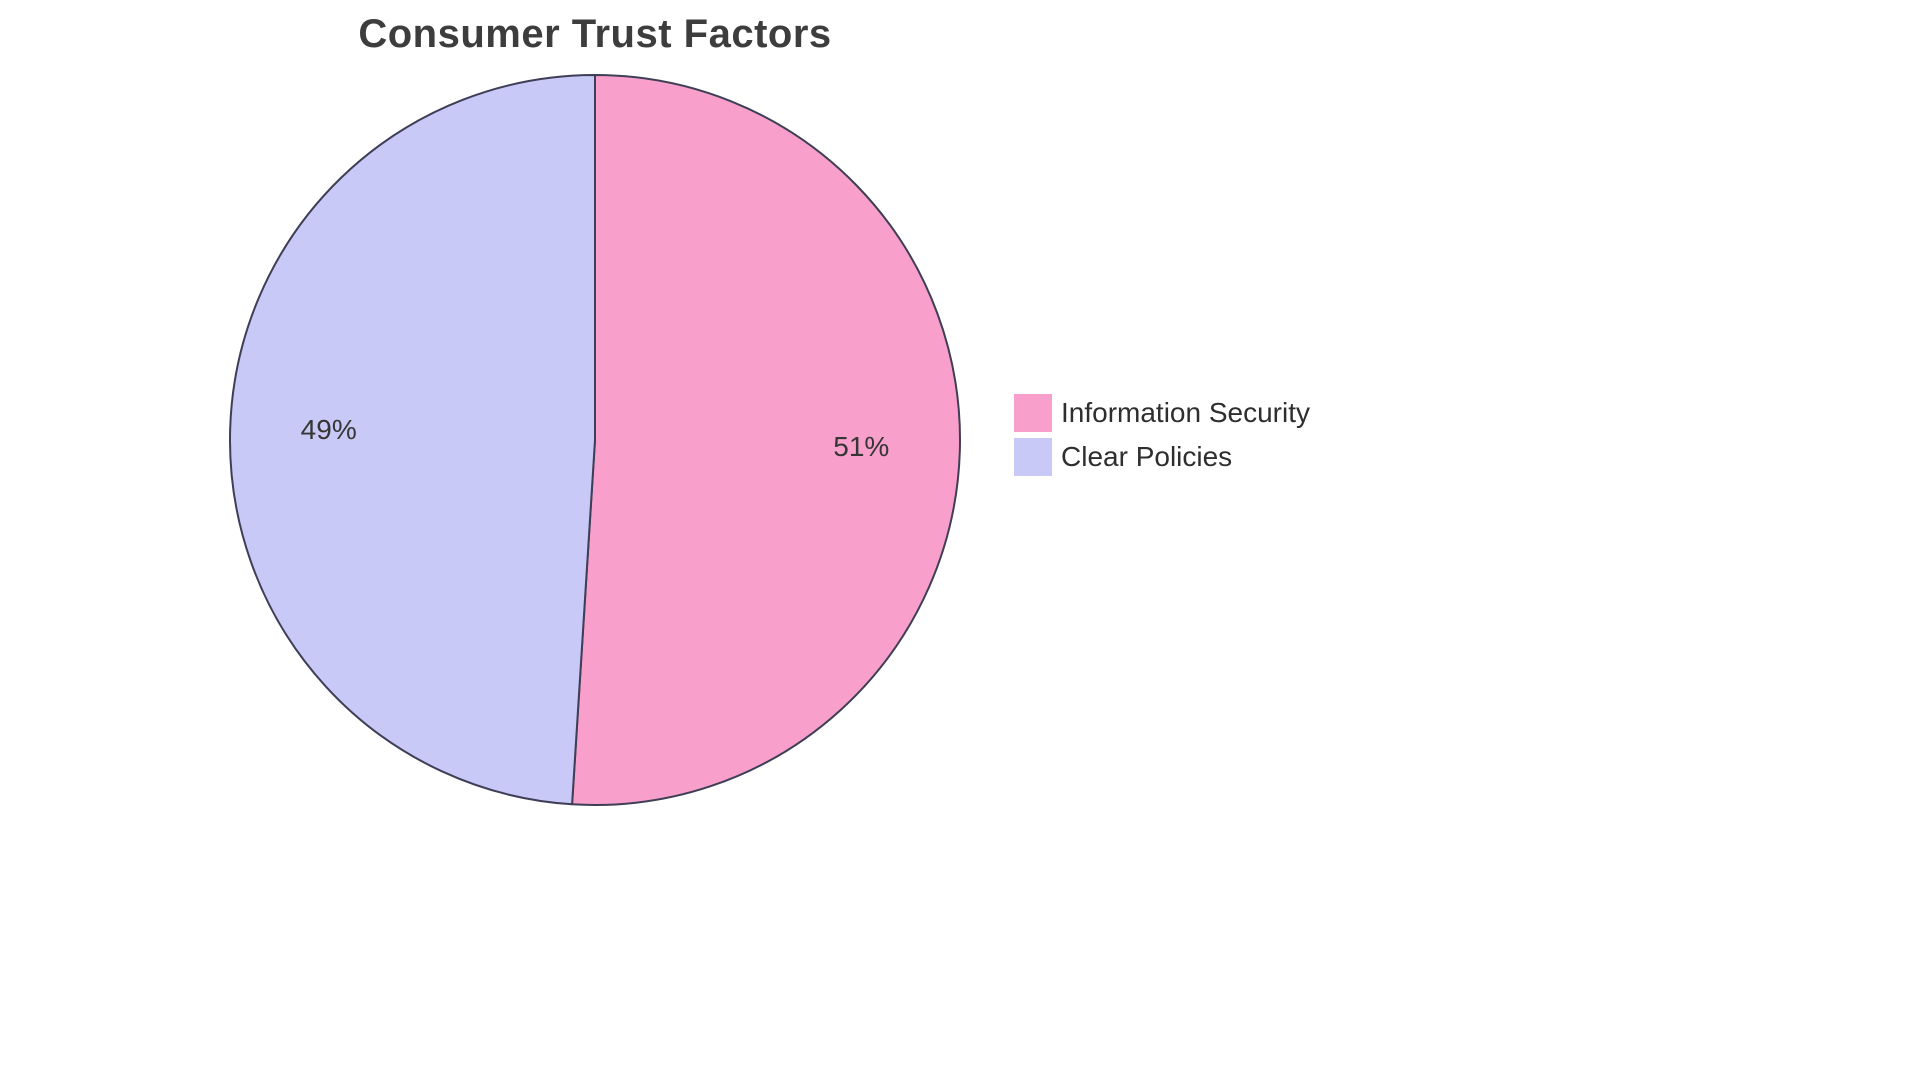 The image size is (1920, 1083). What do you see at coordinates (1033, 413) in the screenshot?
I see `legend-swatch-information-security` at bounding box center [1033, 413].